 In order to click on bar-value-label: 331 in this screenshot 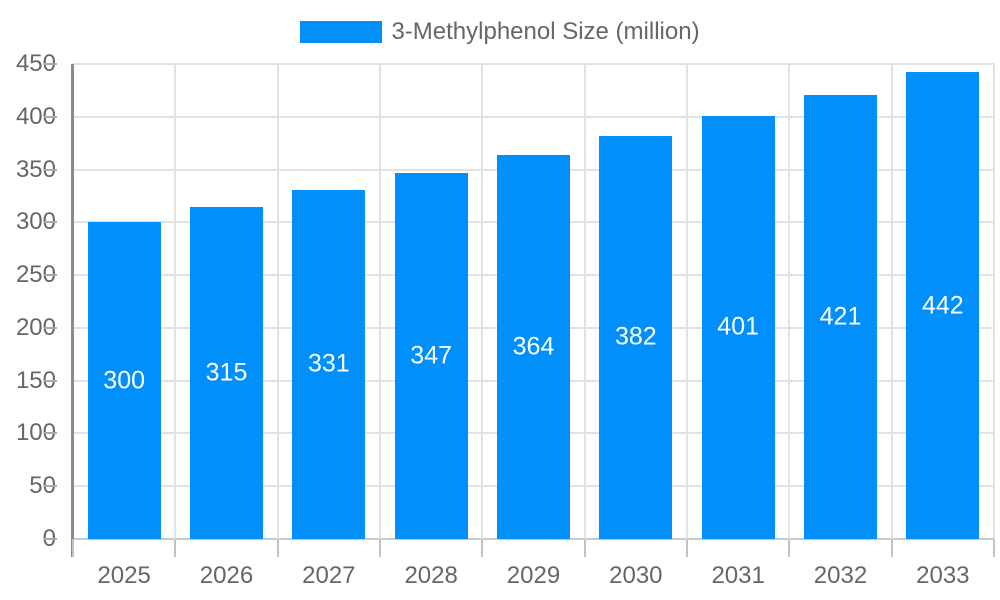, I will do `click(328, 363)`.